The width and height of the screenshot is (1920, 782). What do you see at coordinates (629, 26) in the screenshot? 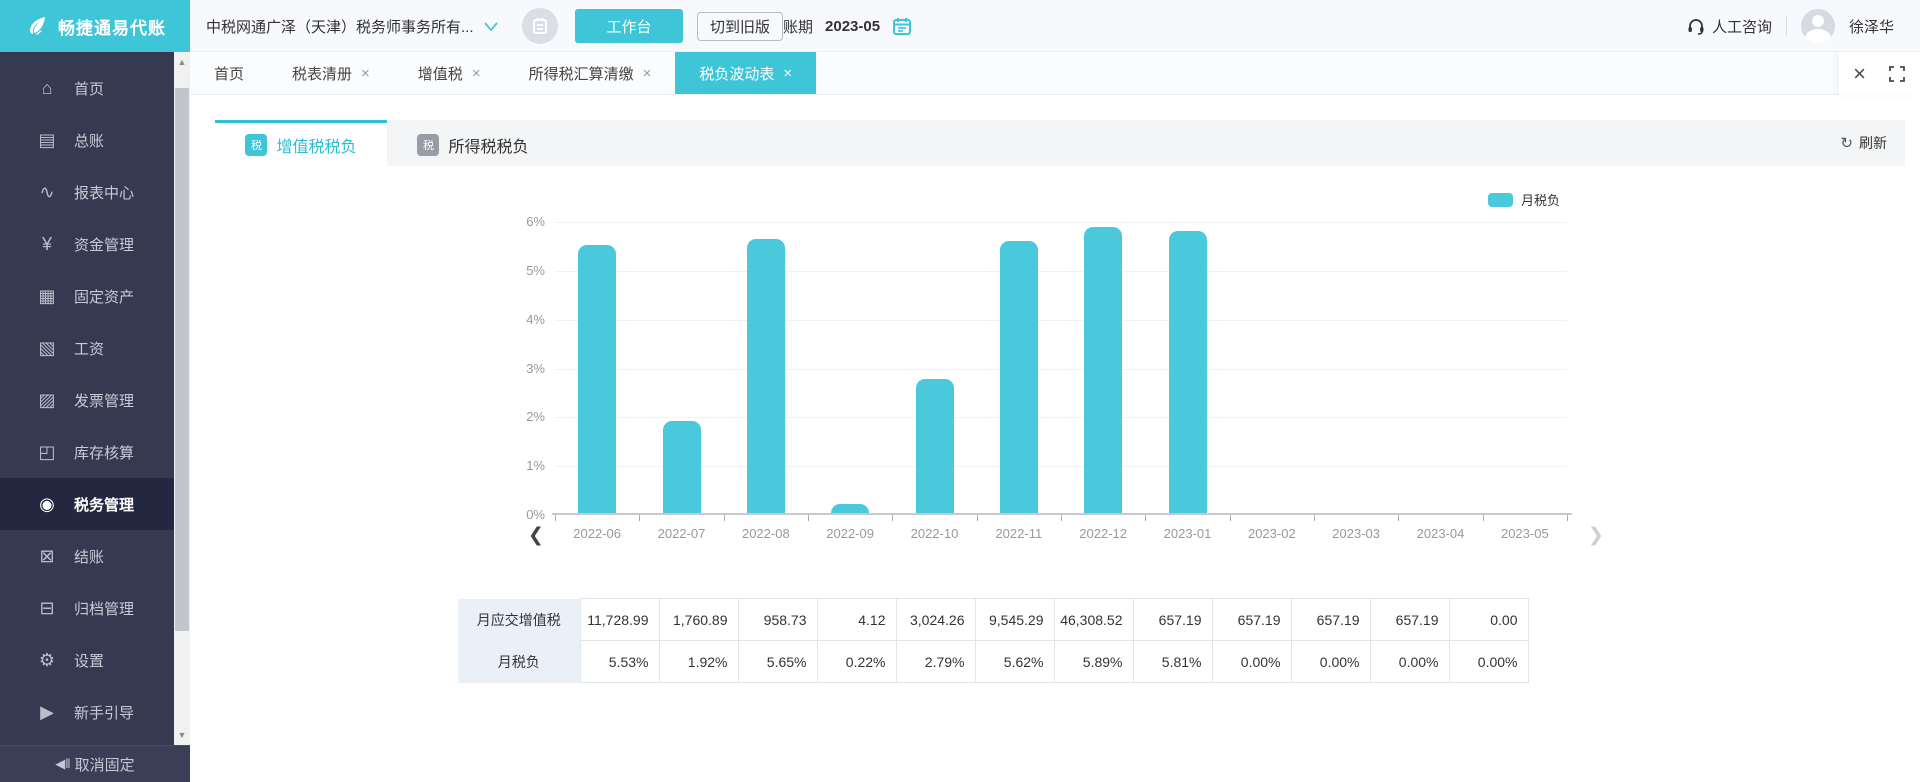
I see `workbench-button: 工作台` at bounding box center [629, 26].